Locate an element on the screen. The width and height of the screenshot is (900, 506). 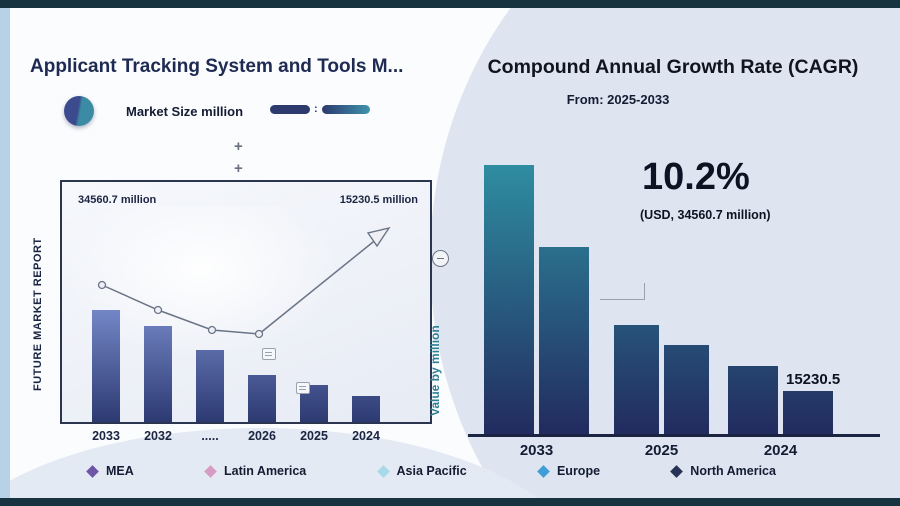
legend-label: Europe is located at coordinates (578, 471).